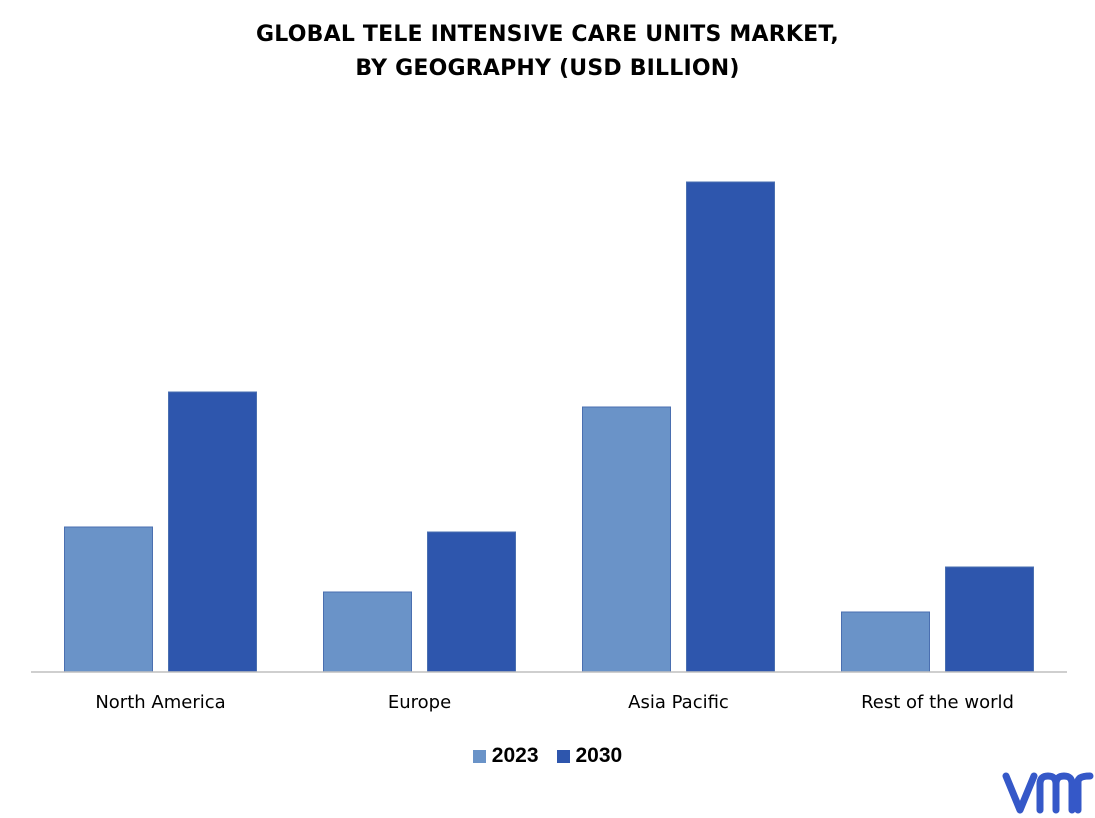 The width and height of the screenshot is (1095, 818). What do you see at coordinates (989, 619) in the screenshot?
I see `bar-rest-of-the-world-2030` at bounding box center [989, 619].